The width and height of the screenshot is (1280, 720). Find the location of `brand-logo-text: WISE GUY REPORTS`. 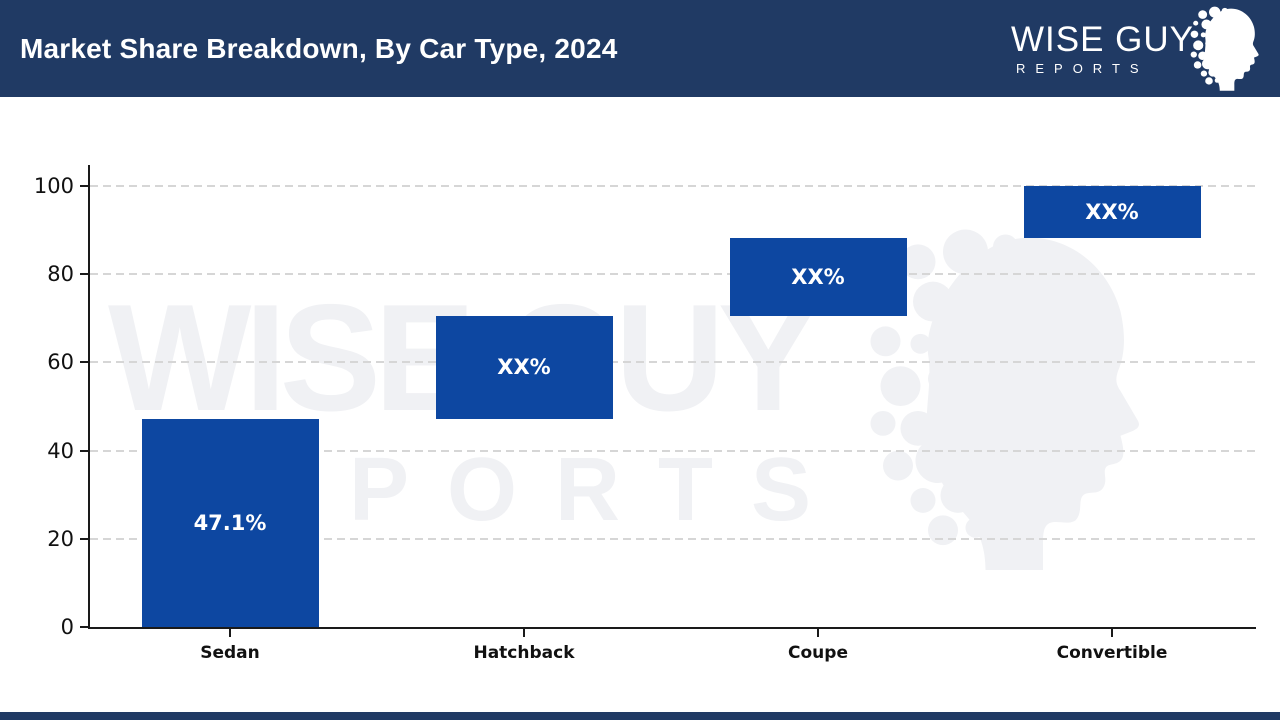

brand-logo-text: WISE GUY REPORTS is located at coordinates (1102, 49).